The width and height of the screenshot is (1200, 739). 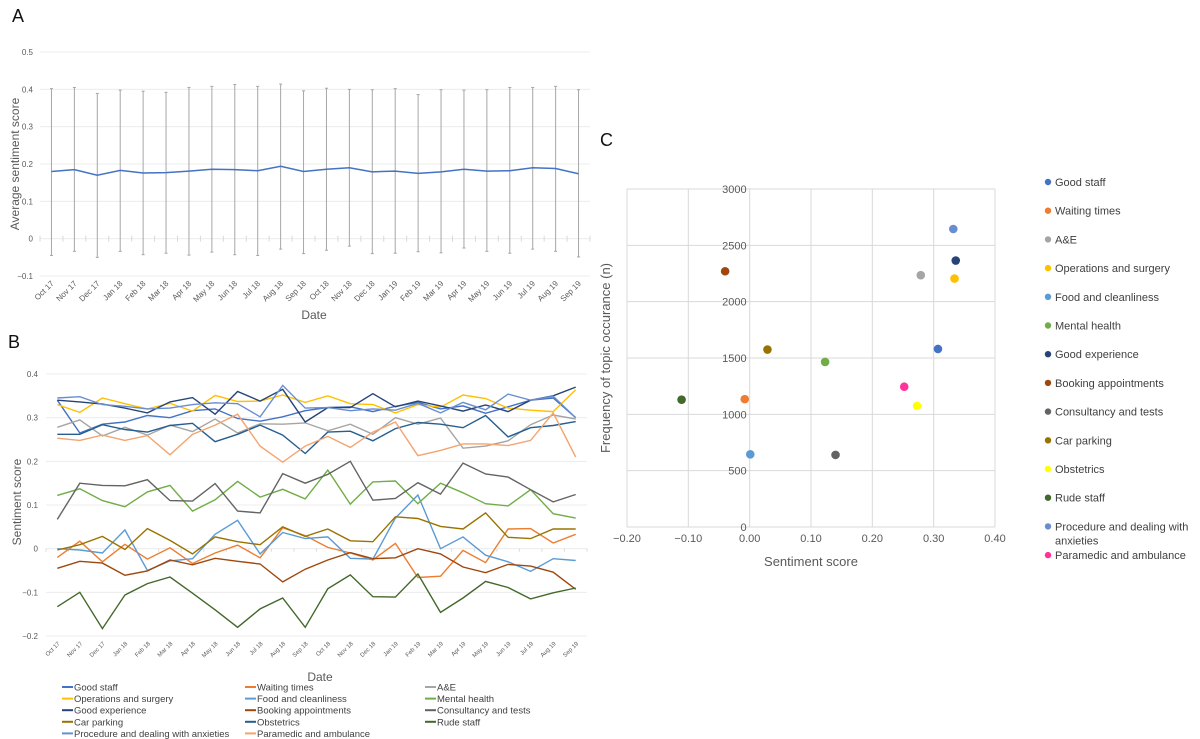 I want to click on y-tick-label-b: 0.1, so click(x=33, y=505).